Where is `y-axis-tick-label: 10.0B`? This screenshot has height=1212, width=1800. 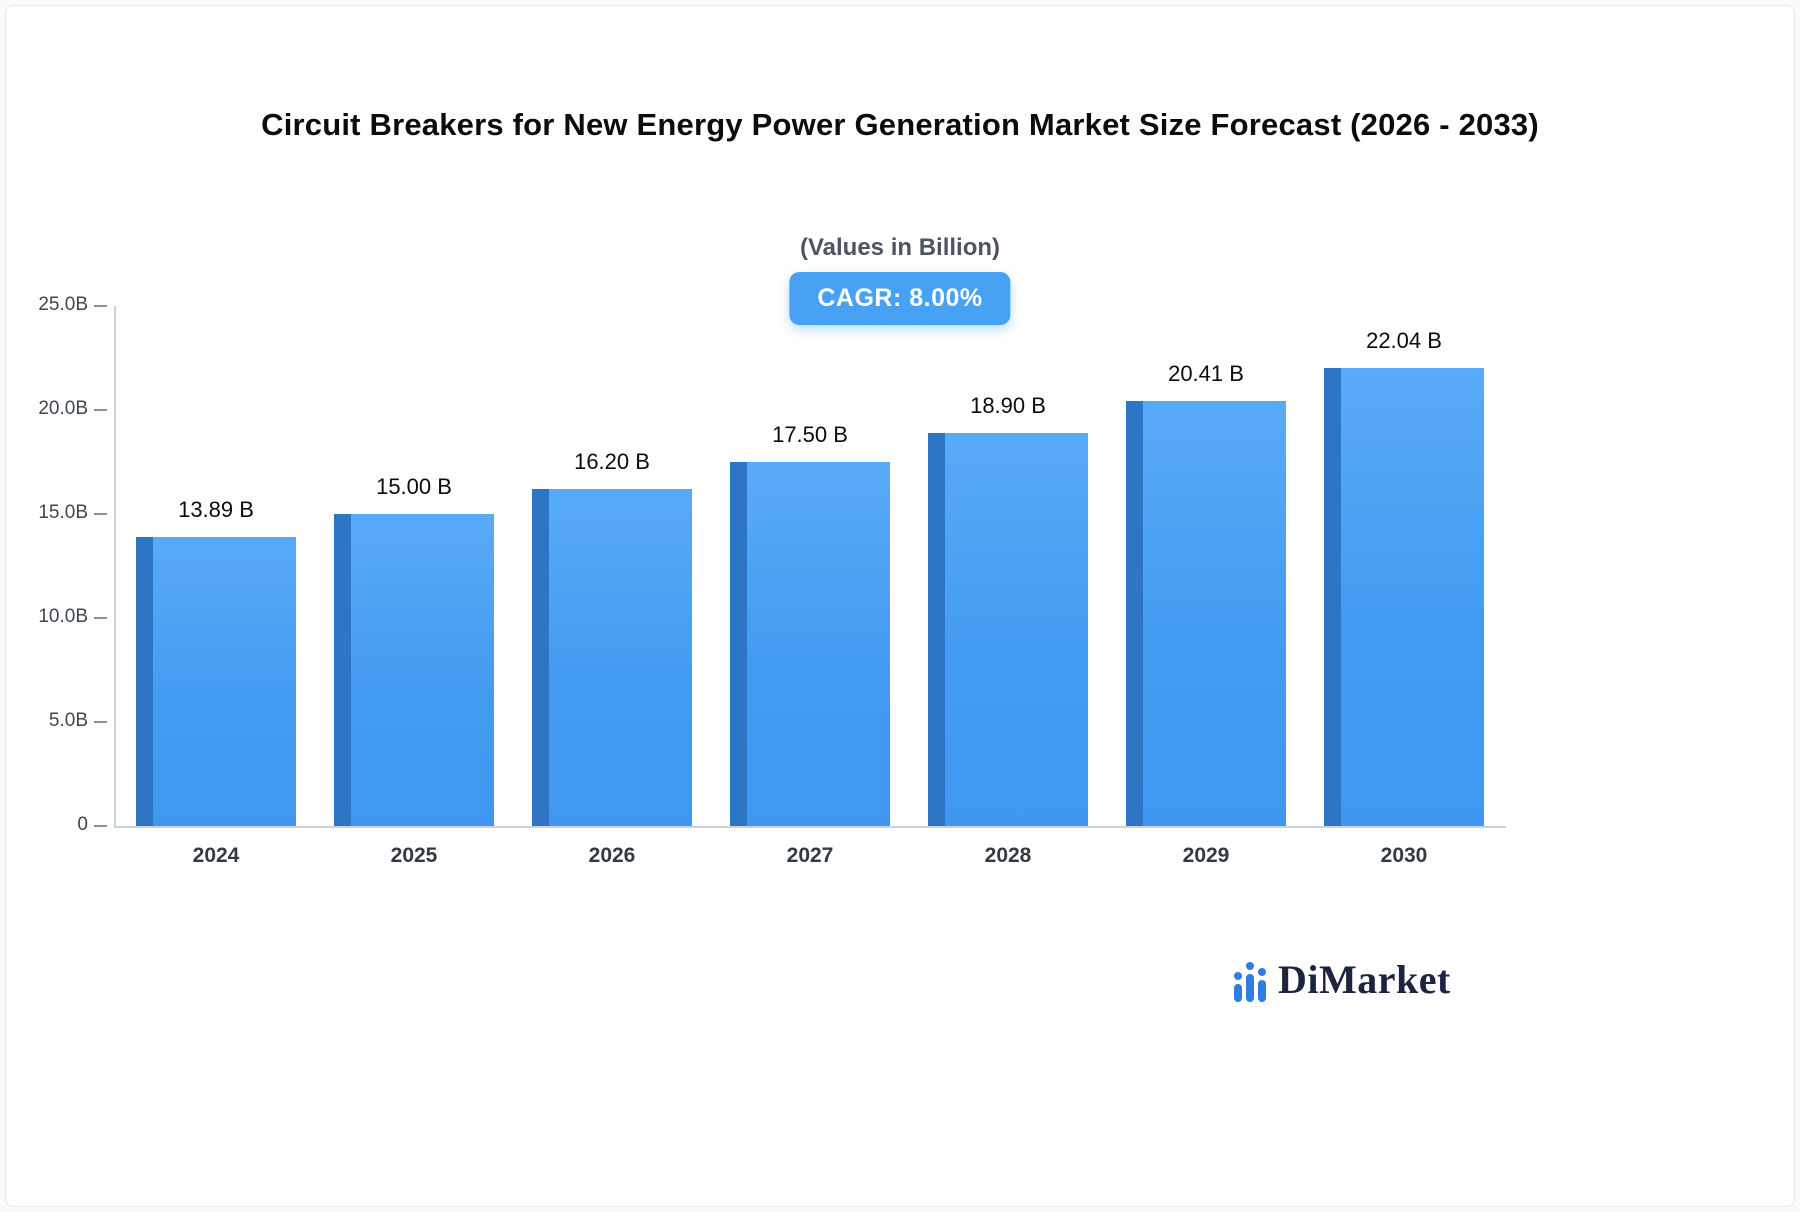
y-axis-tick-label: 10.0B is located at coordinates (63, 616).